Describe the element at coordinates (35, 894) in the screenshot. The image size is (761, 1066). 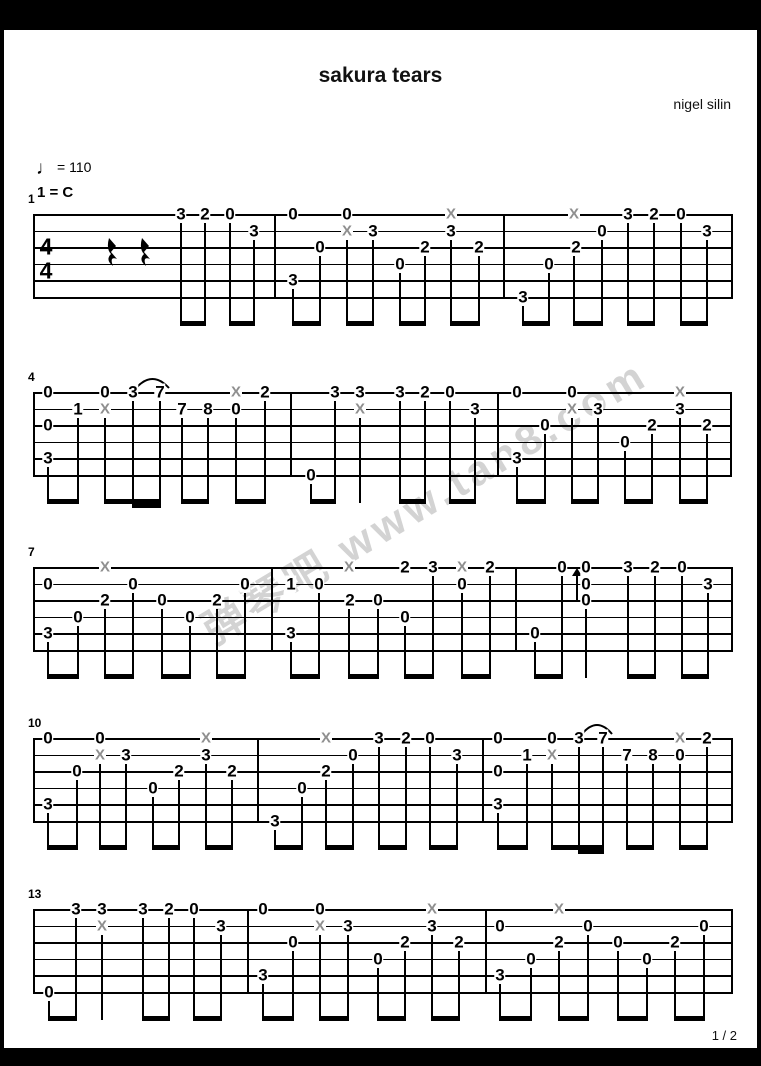
I see `system-number: 13` at that location.